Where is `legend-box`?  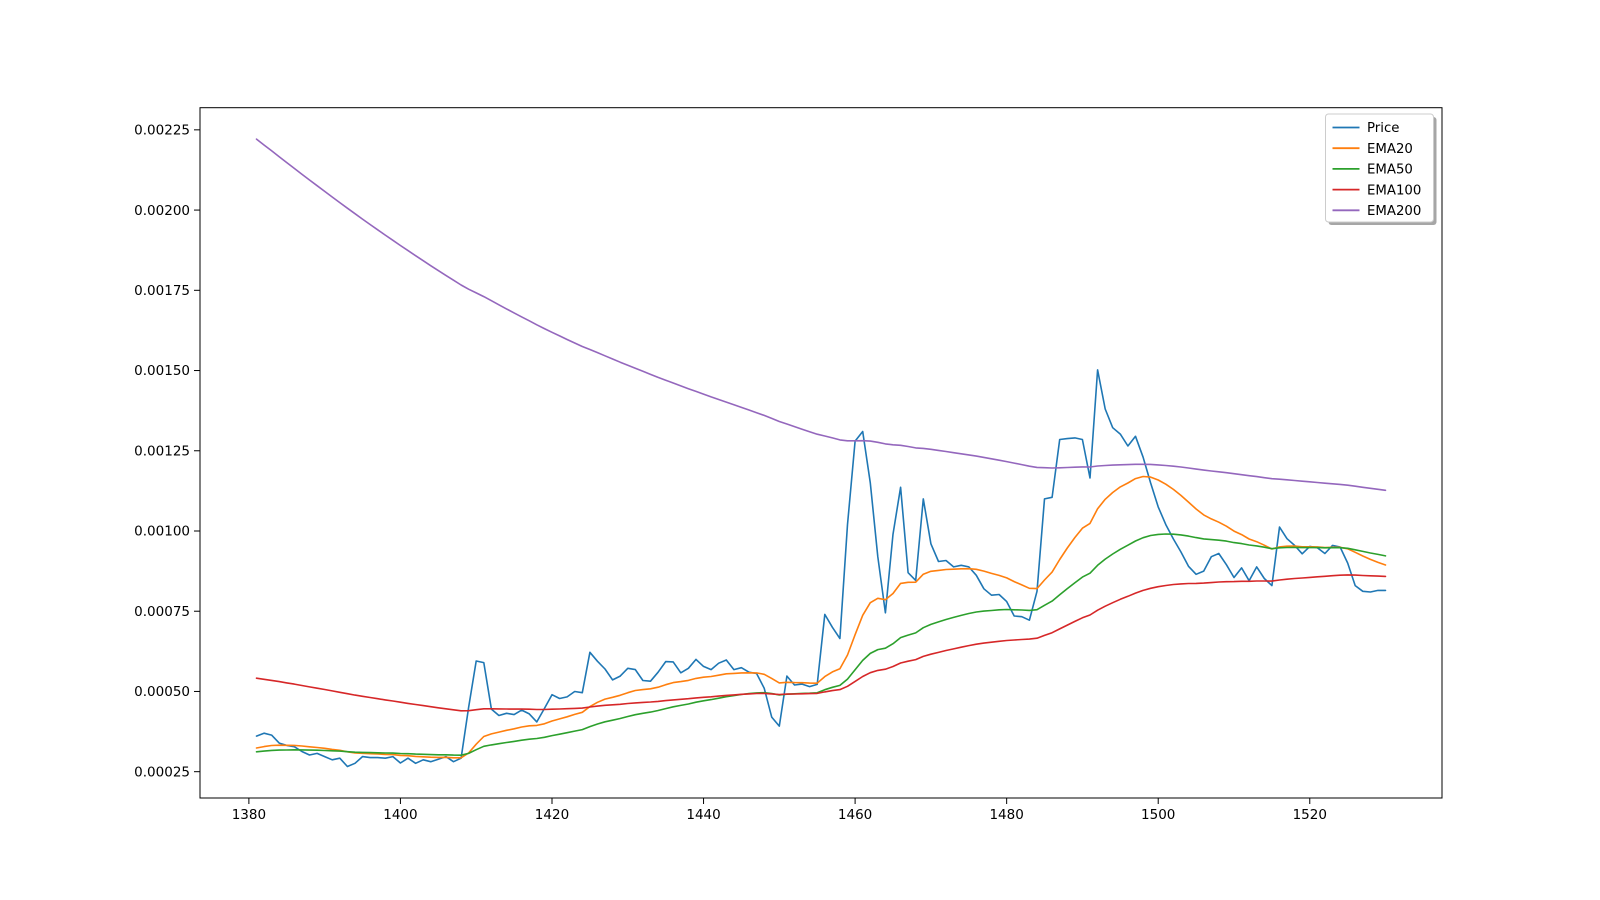 legend-box is located at coordinates (1379, 168).